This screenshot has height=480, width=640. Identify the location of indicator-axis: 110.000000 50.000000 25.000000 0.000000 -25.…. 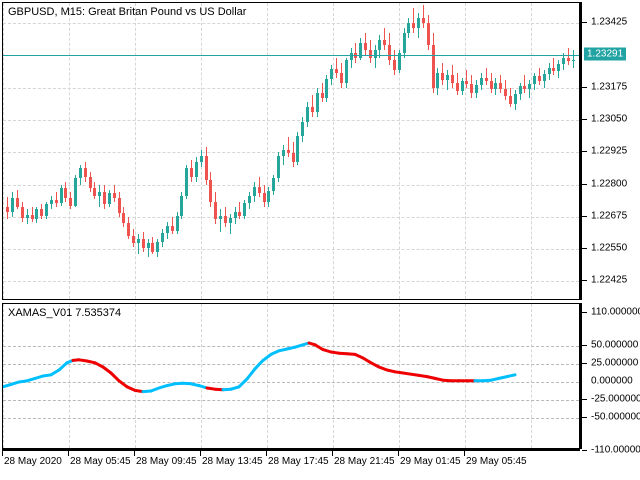
(610, 379).